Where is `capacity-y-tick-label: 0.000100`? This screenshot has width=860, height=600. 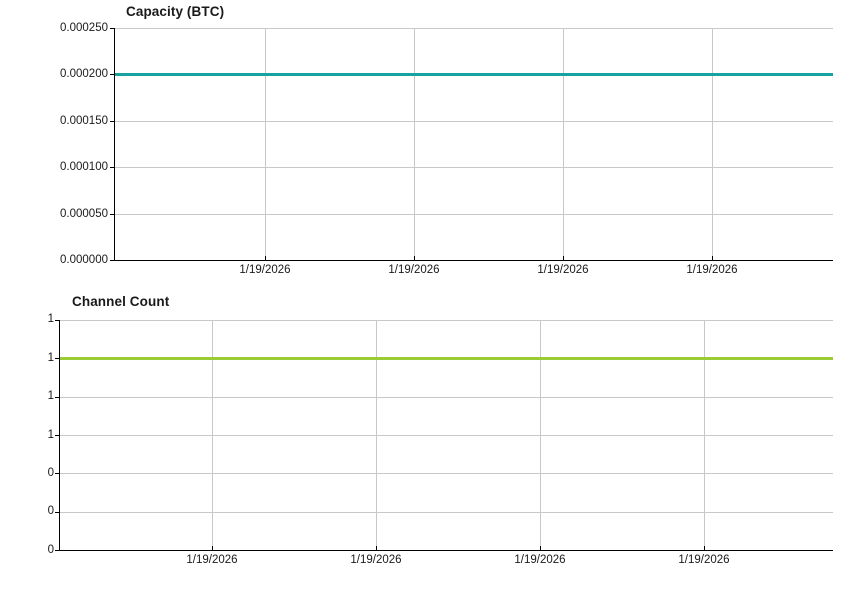
capacity-y-tick-label: 0.000100 is located at coordinates (84, 167).